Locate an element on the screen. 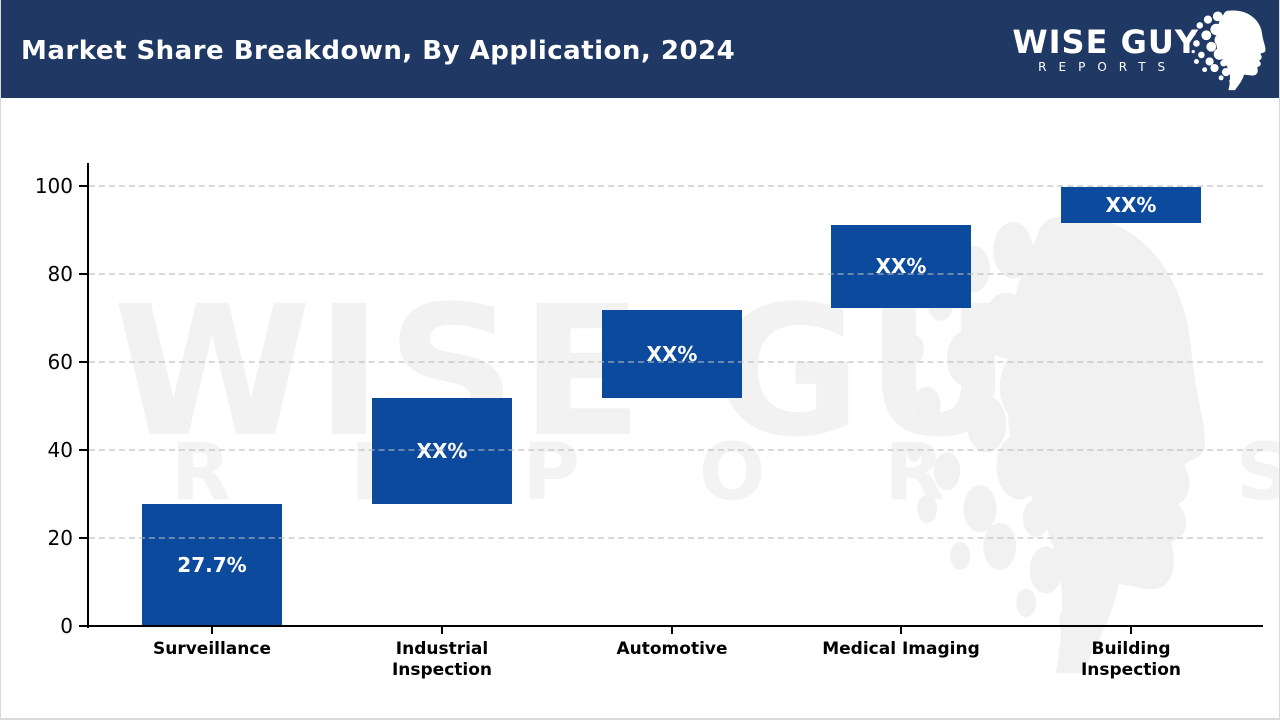  y-tick-label-0: 0 is located at coordinates (66, 626).